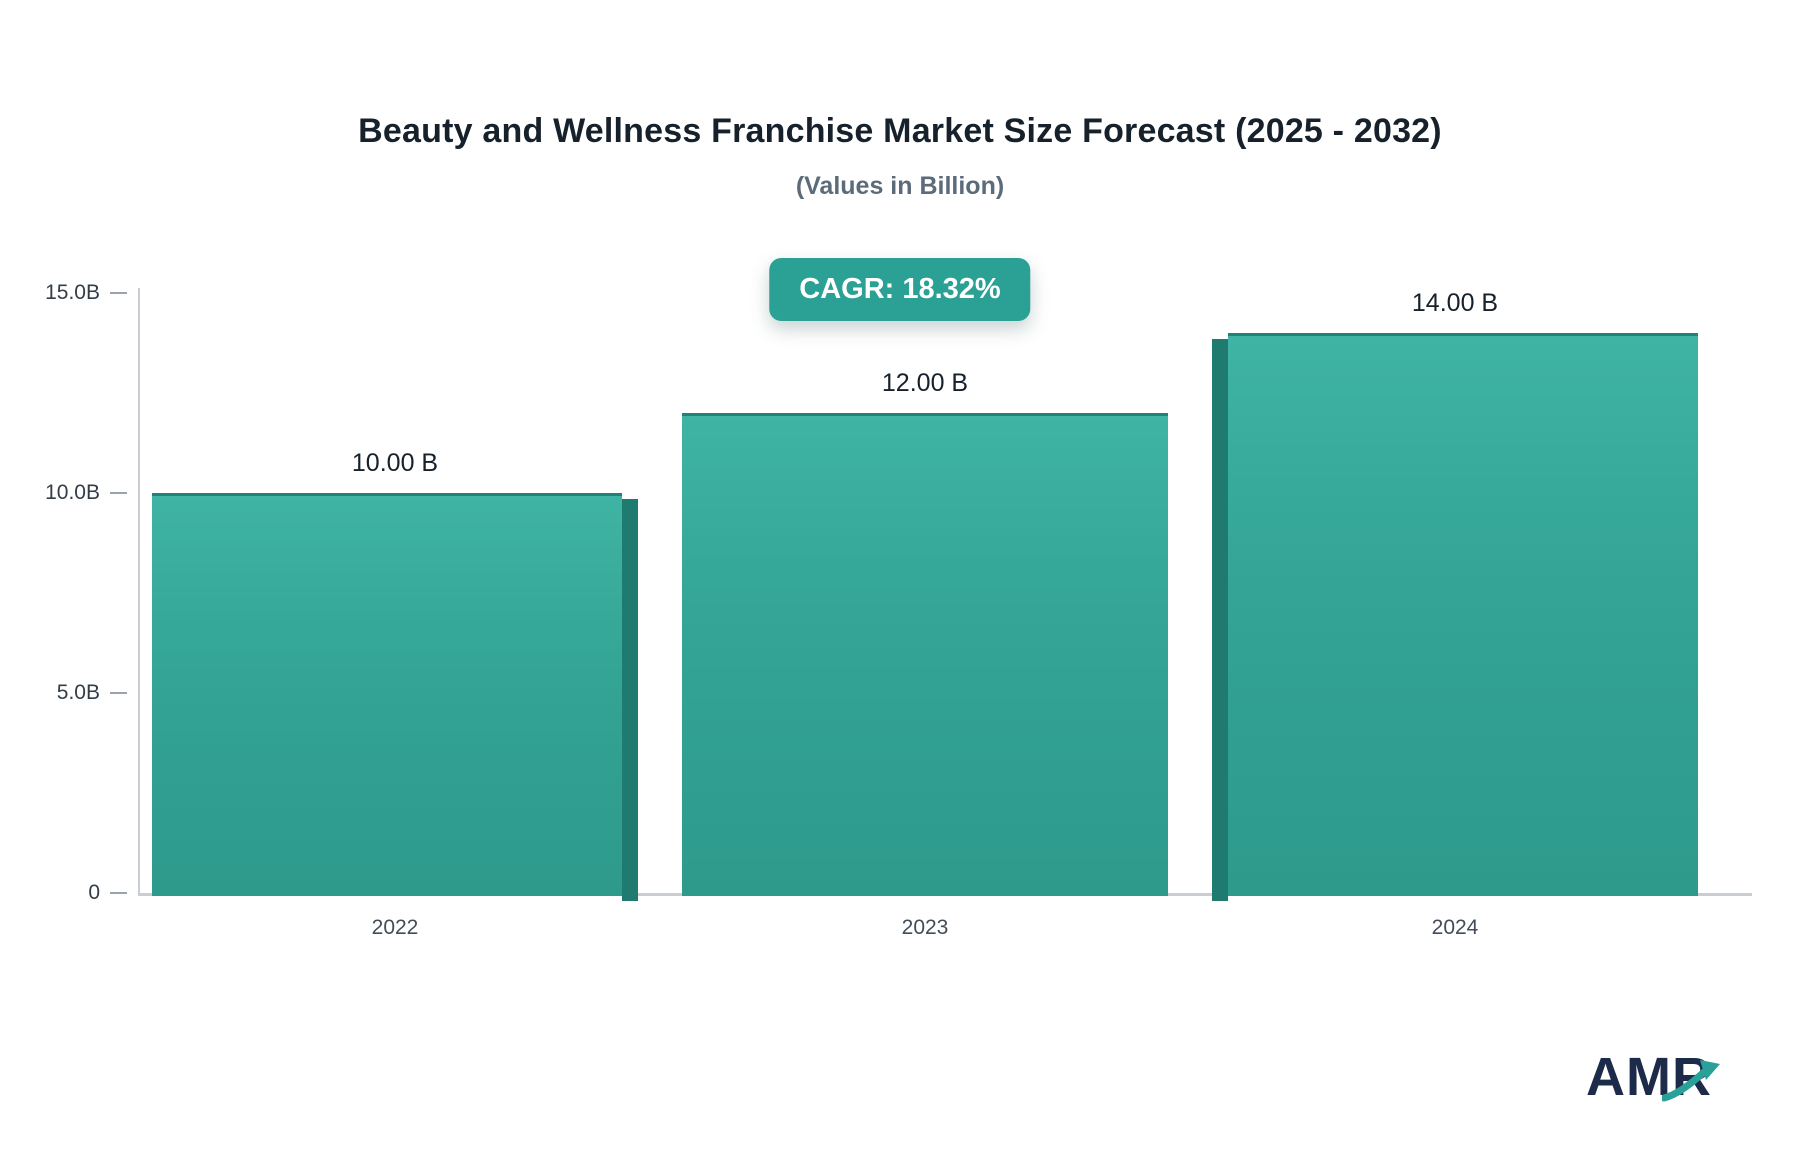 The height and width of the screenshot is (1156, 1800). I want to click on x-axis-label: 2023, so click(925, 927).